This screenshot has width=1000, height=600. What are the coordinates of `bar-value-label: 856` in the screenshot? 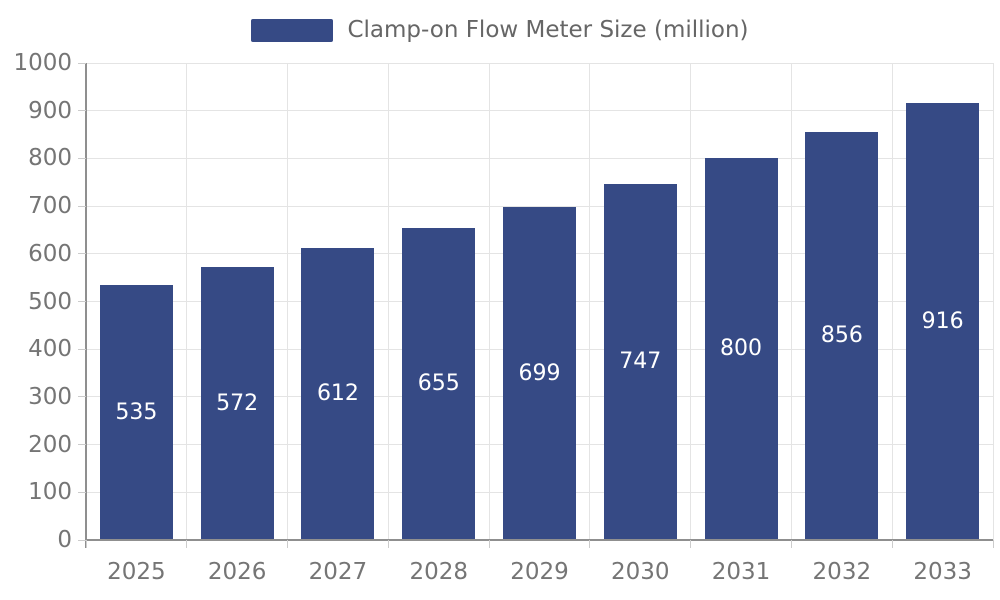 It's located at (841, 335).